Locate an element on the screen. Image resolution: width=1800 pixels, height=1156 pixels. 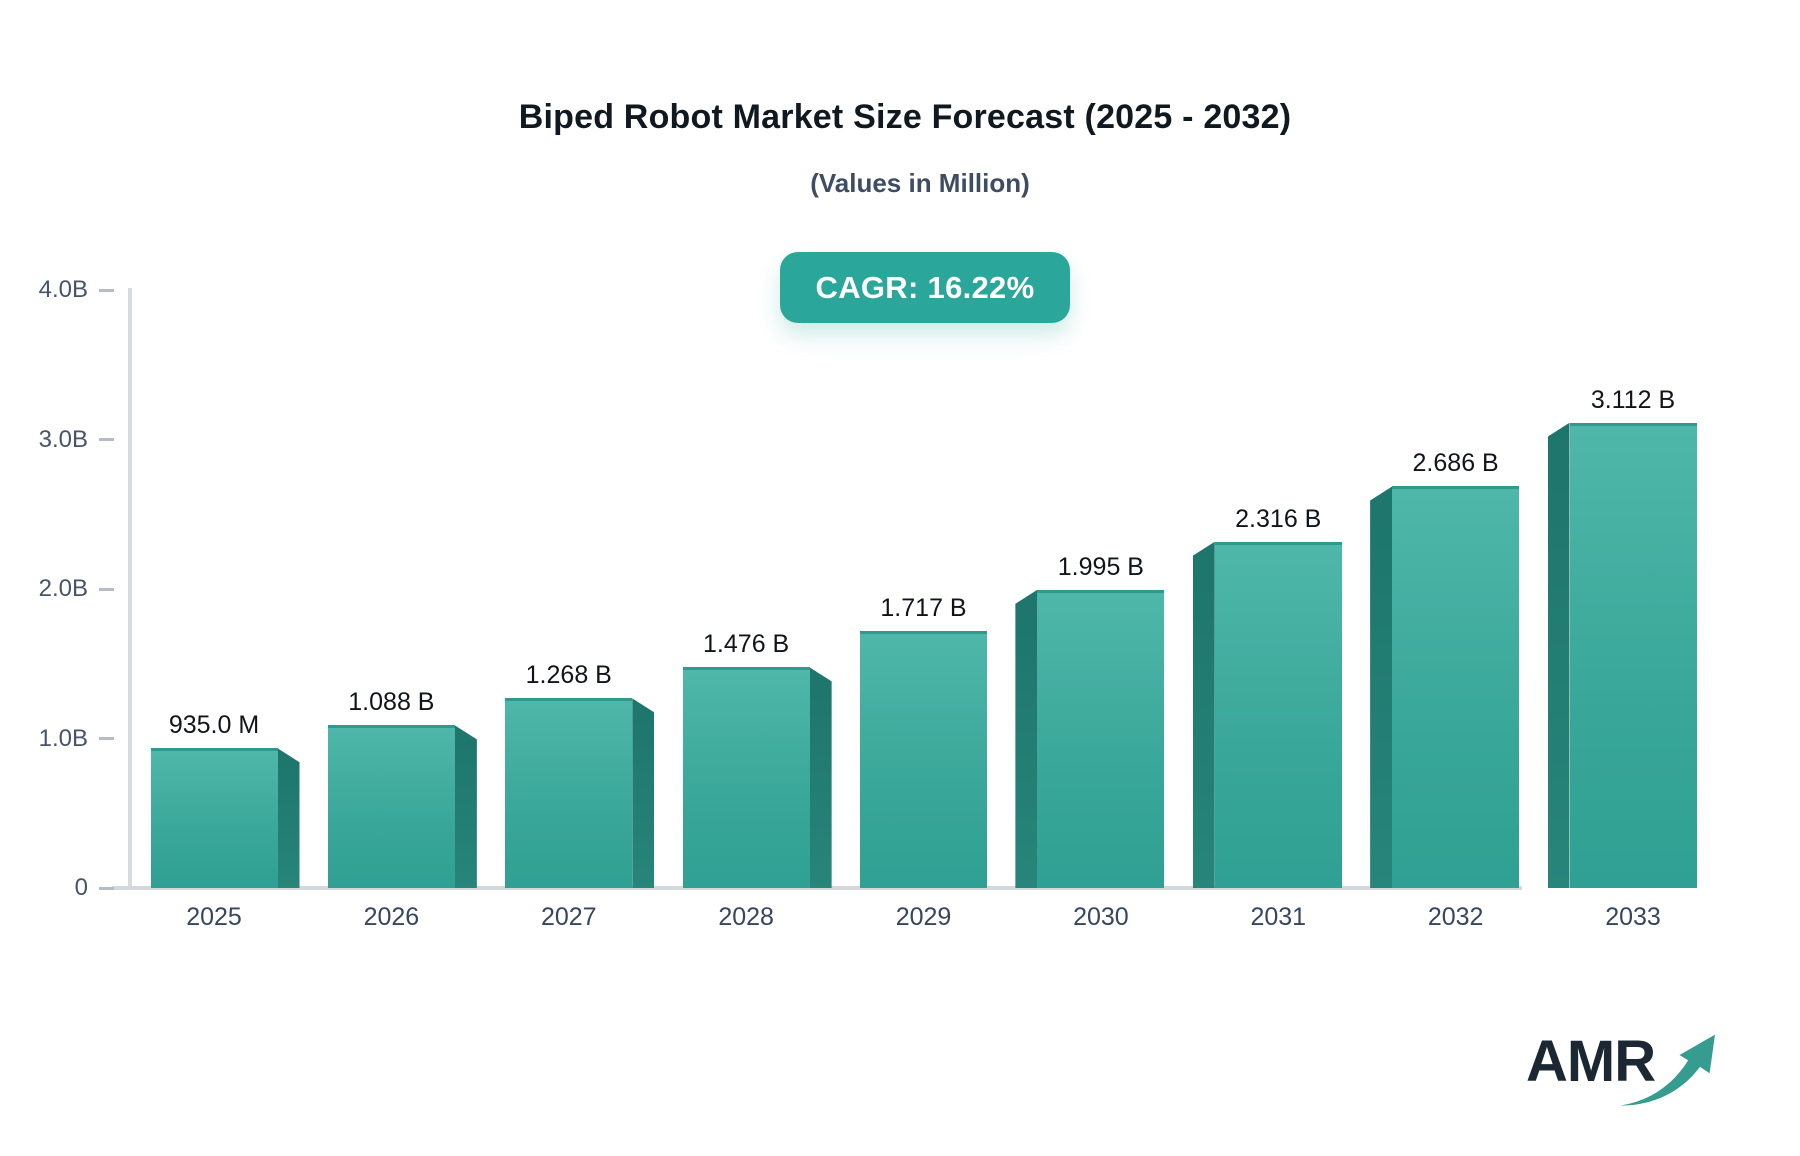
bar-2031 is located at coordinates (1278, 714).